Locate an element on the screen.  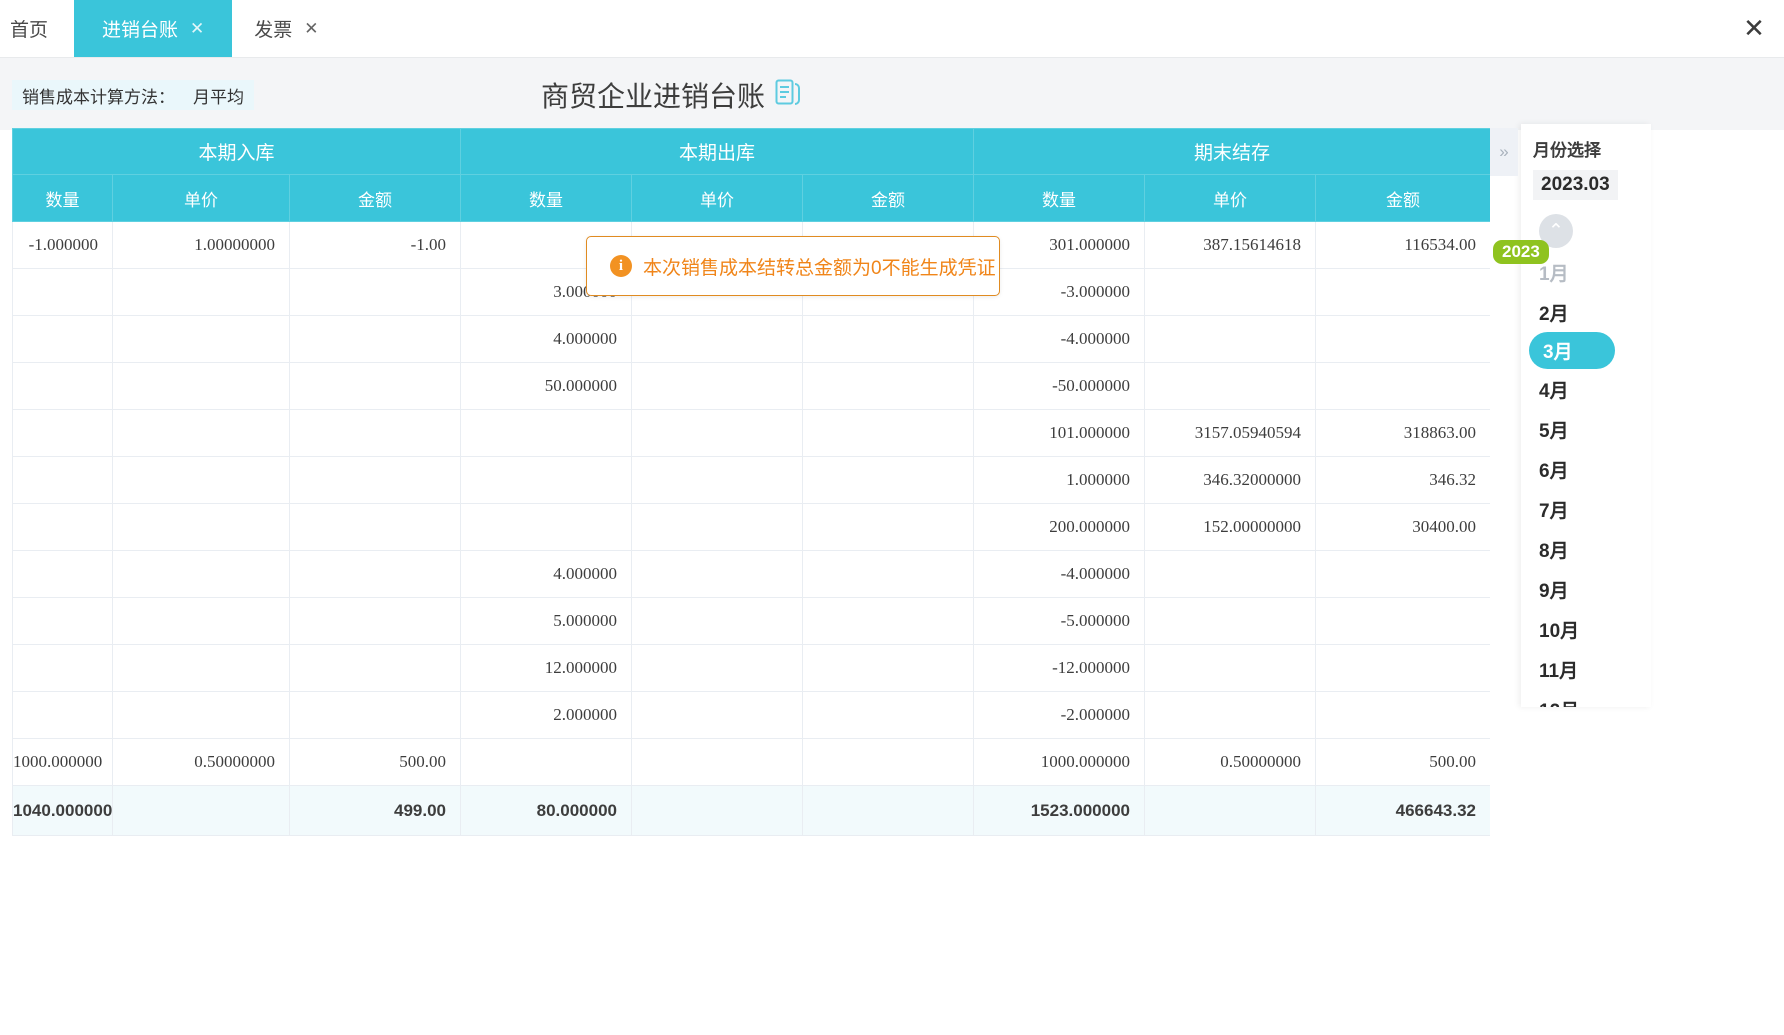
sub-header-9: 金额 is located at coordinates (1402, 198).